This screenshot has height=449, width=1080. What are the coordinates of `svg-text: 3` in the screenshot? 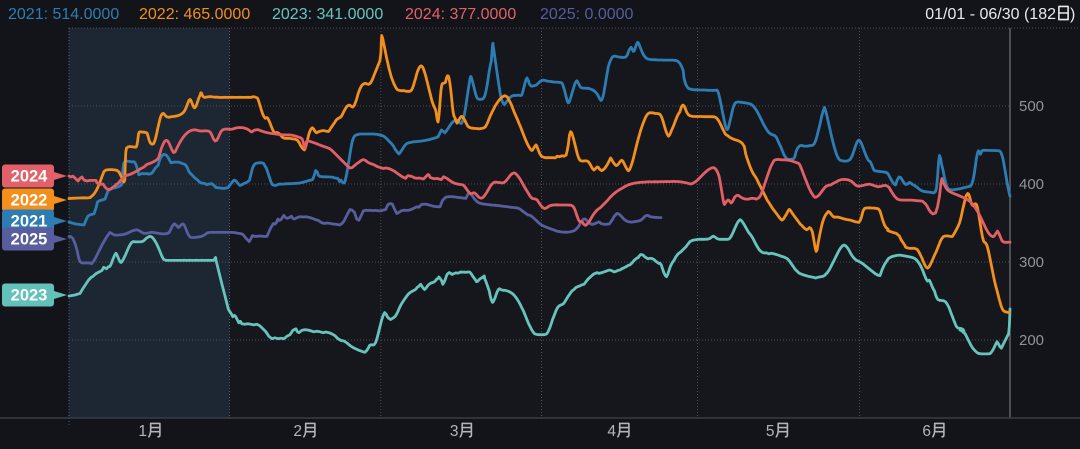 It's located at (454, 431).